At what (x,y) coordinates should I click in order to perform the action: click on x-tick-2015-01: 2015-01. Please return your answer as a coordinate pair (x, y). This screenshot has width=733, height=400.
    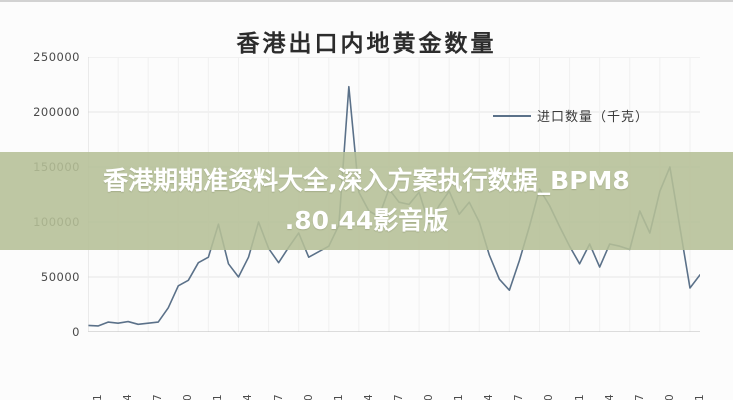
    Looking at the image, I should click on (580, 397).